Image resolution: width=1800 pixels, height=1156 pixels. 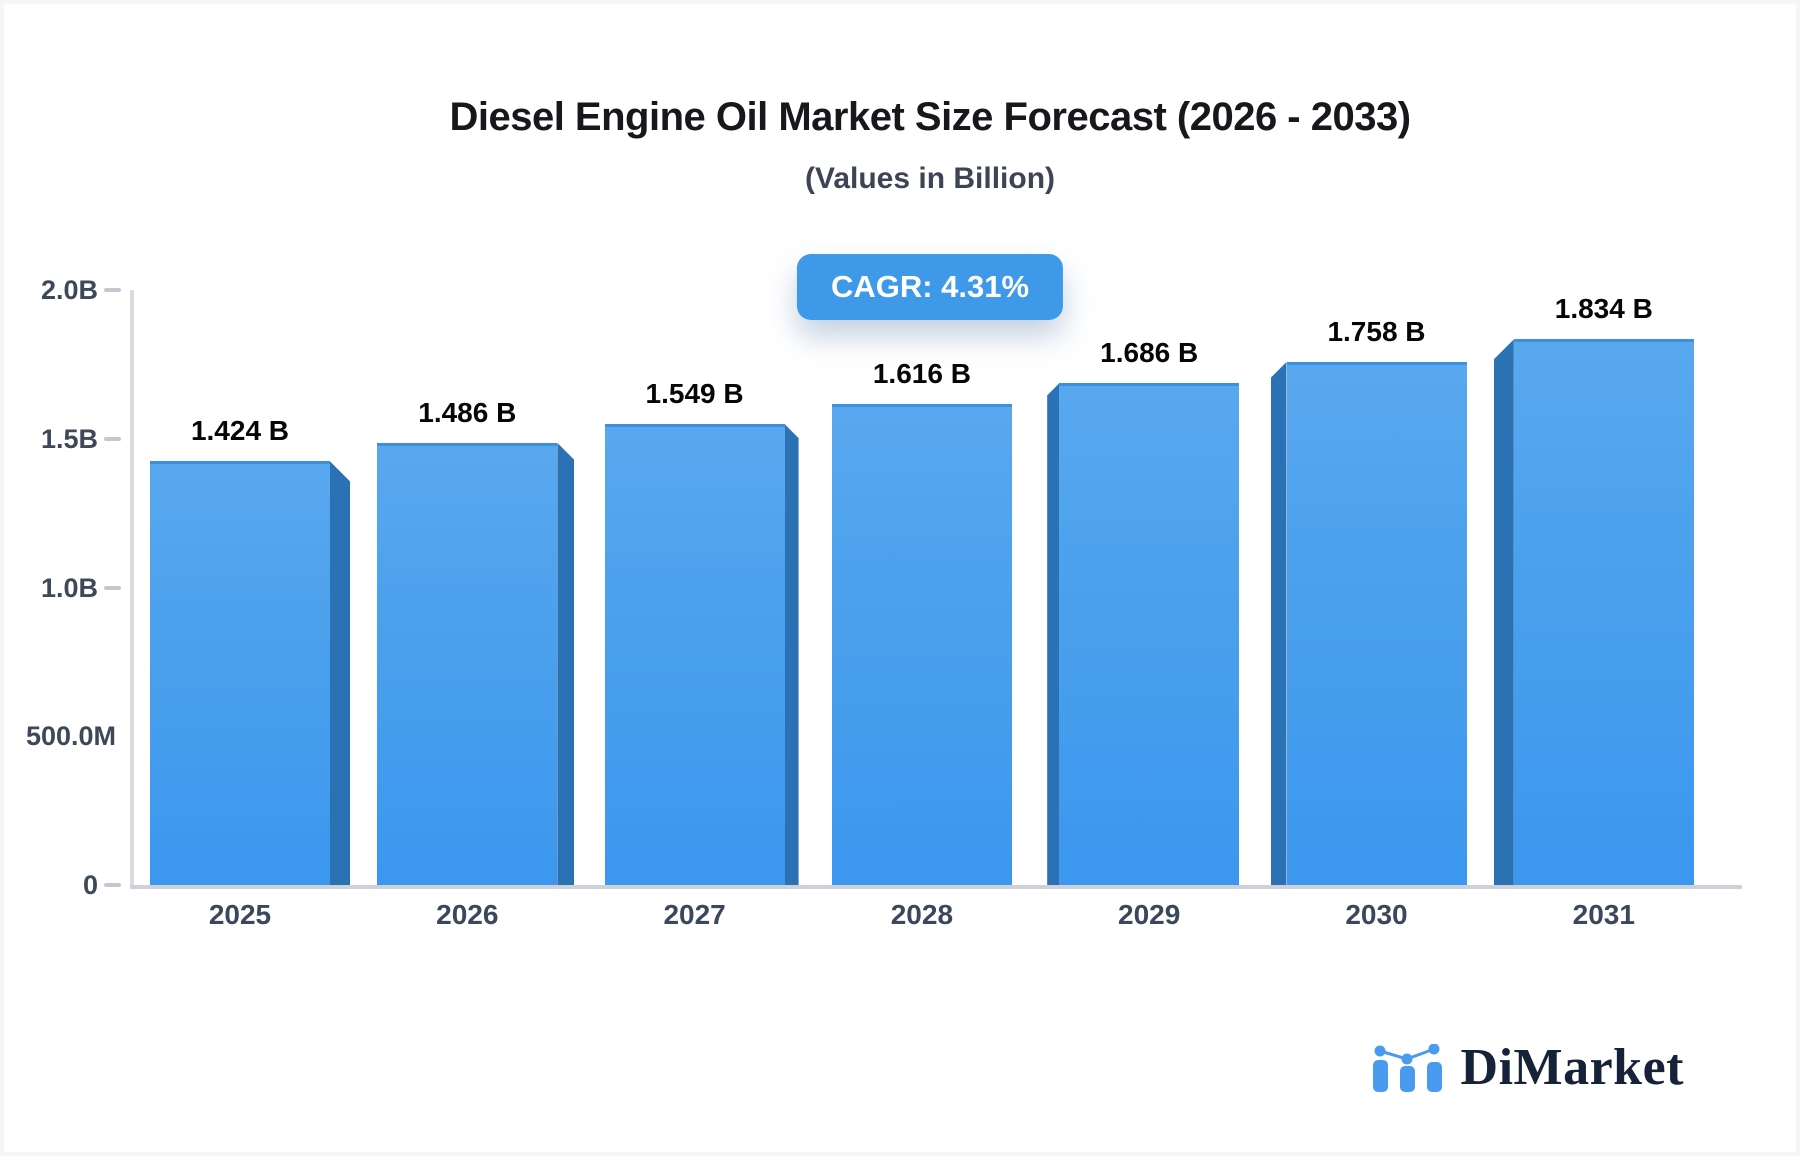 I want to click on bar-2025, so click(x=240, y=673).